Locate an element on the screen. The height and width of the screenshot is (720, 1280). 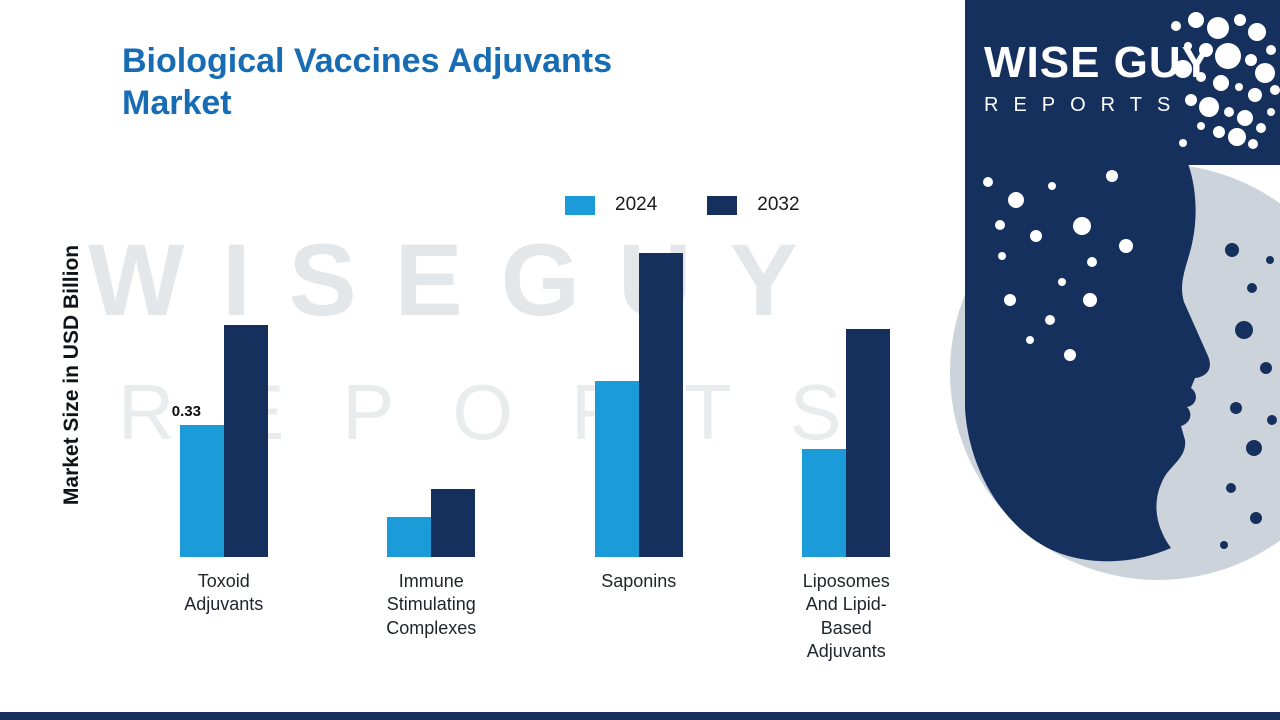
logo: WISE GUY REPORTS is located at coordinates (1098, 77).